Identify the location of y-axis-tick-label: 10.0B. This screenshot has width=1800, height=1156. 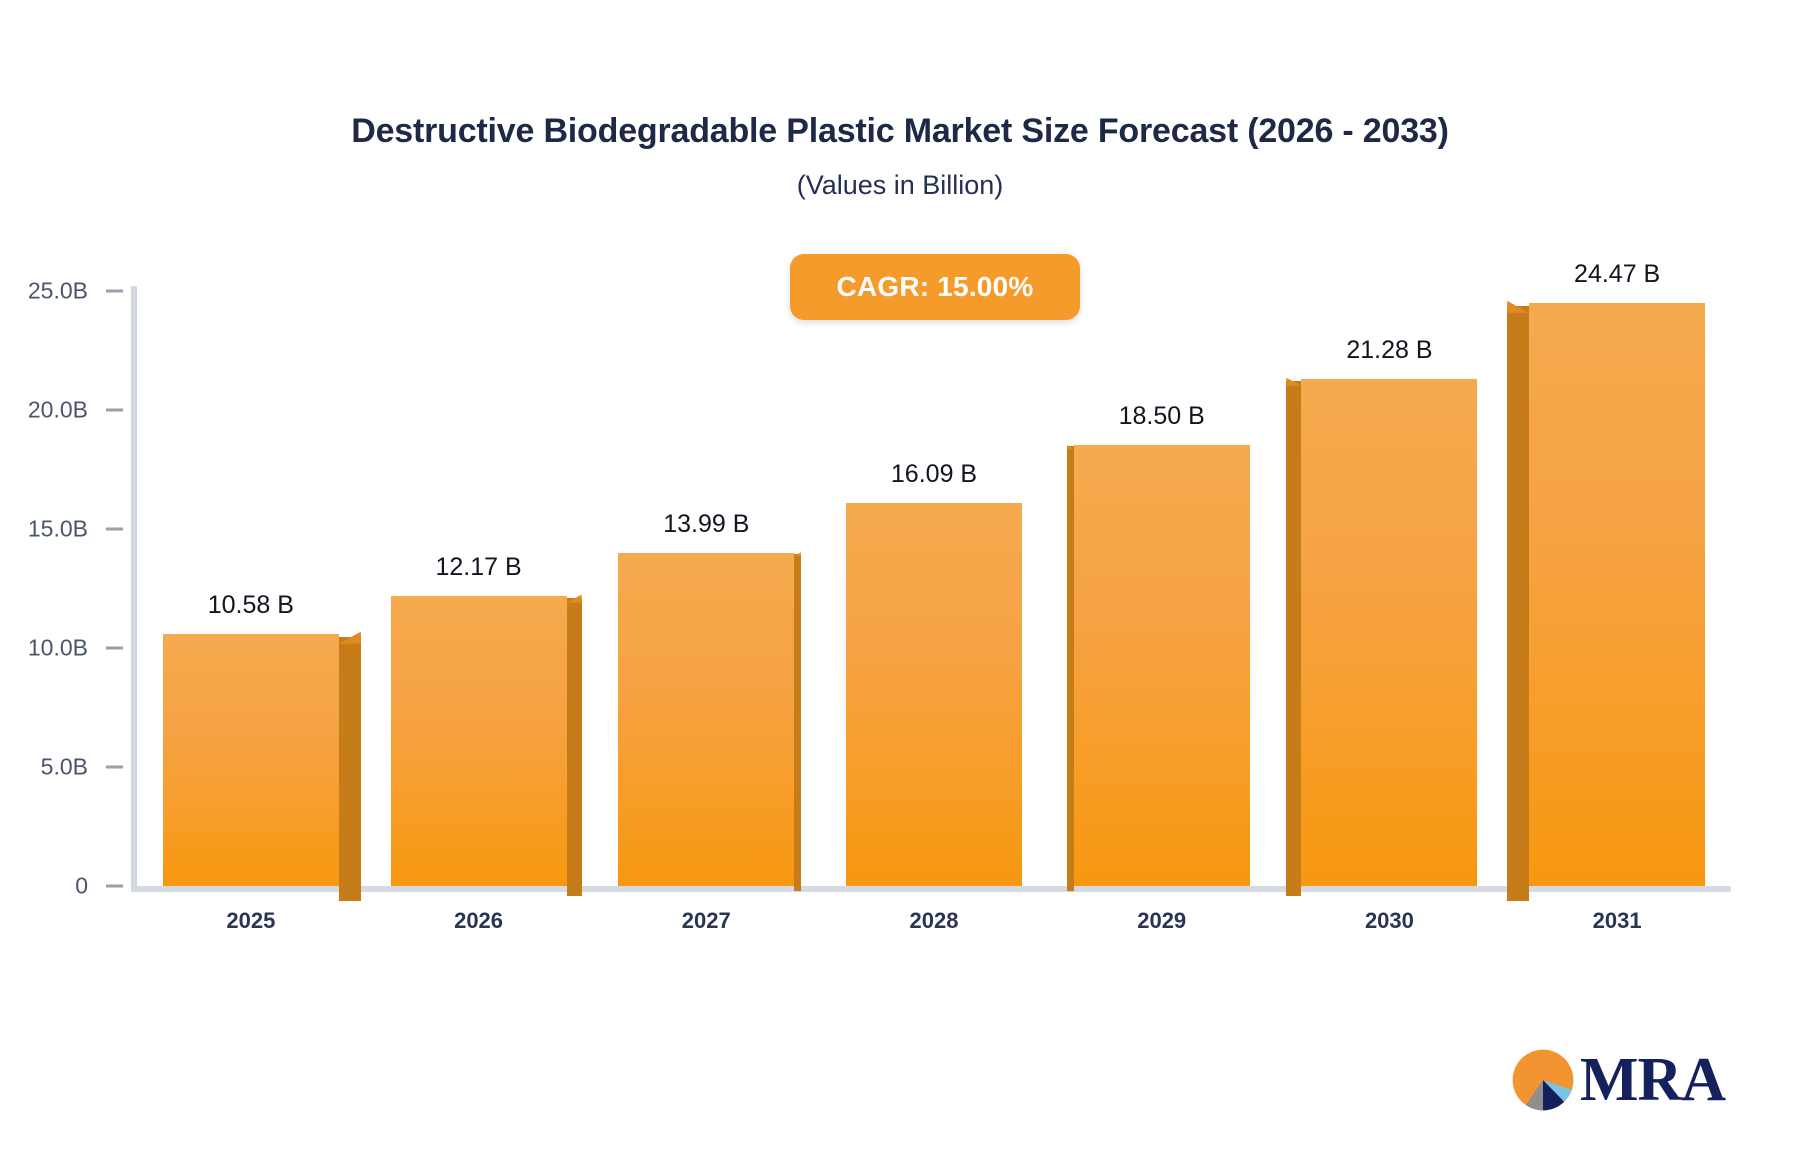
(57, 647).